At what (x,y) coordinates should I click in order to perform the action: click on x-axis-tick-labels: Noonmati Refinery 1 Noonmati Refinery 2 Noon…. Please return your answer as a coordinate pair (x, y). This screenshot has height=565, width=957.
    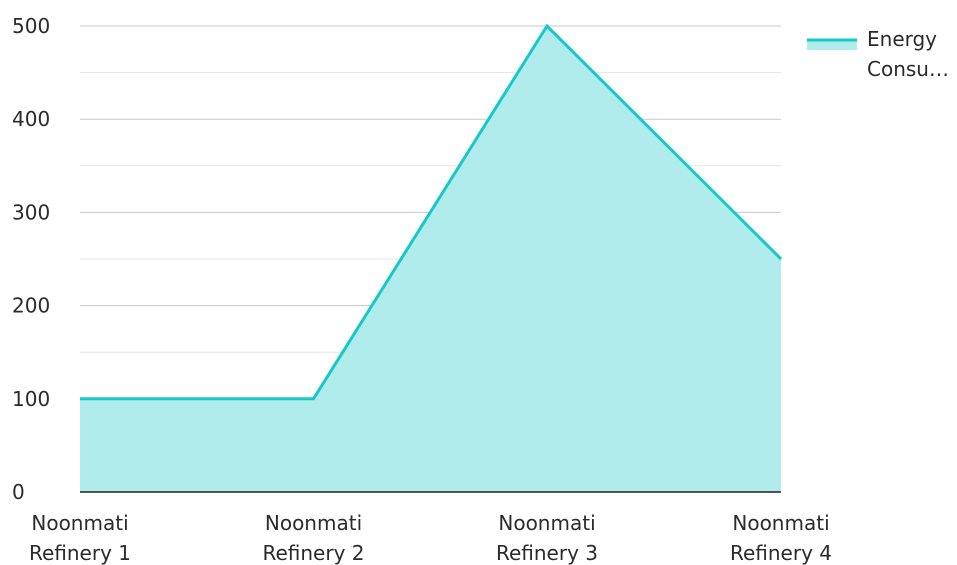
    Looking at the image, I should click on (430, 538).